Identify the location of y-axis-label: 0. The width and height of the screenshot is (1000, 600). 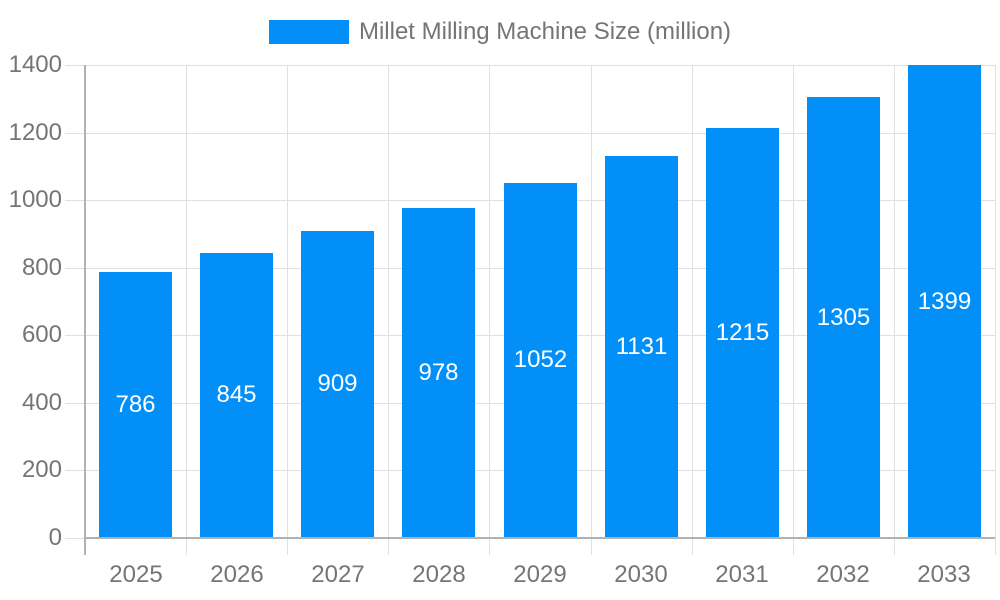
(55, 537).